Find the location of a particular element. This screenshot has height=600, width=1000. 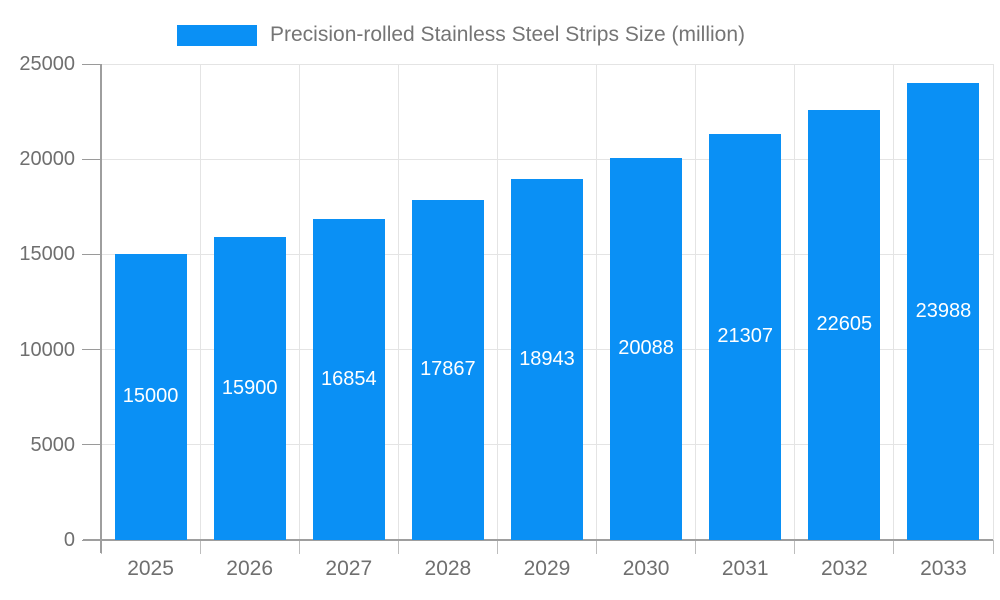

bar-2033 is located at coordinates (943, 311).